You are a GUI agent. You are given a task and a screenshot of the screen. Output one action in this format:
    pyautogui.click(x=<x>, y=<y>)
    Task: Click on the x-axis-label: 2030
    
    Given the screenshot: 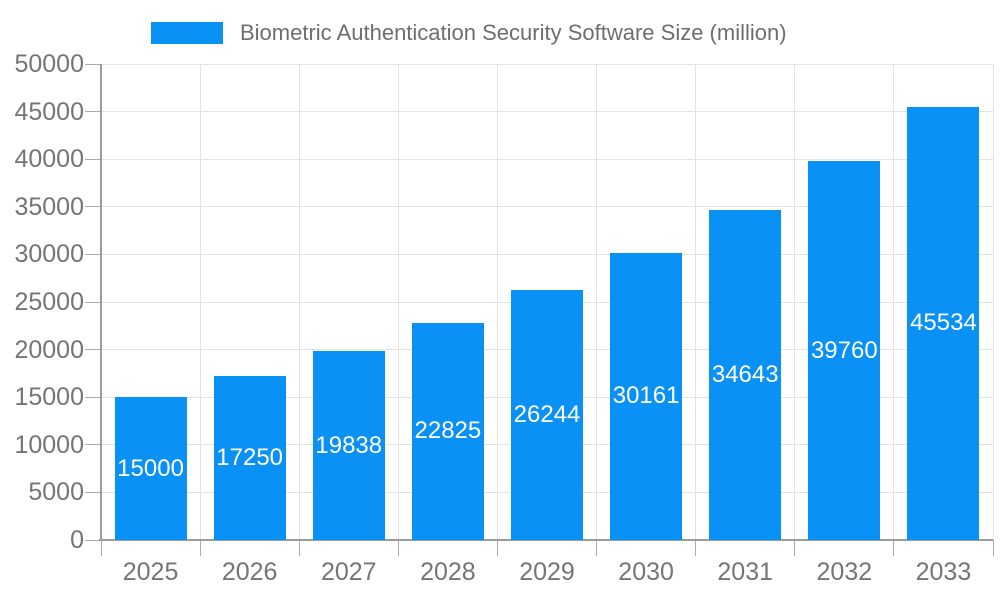 What is the action you would take?
    pyautogui.click(x=646, y=572)
    